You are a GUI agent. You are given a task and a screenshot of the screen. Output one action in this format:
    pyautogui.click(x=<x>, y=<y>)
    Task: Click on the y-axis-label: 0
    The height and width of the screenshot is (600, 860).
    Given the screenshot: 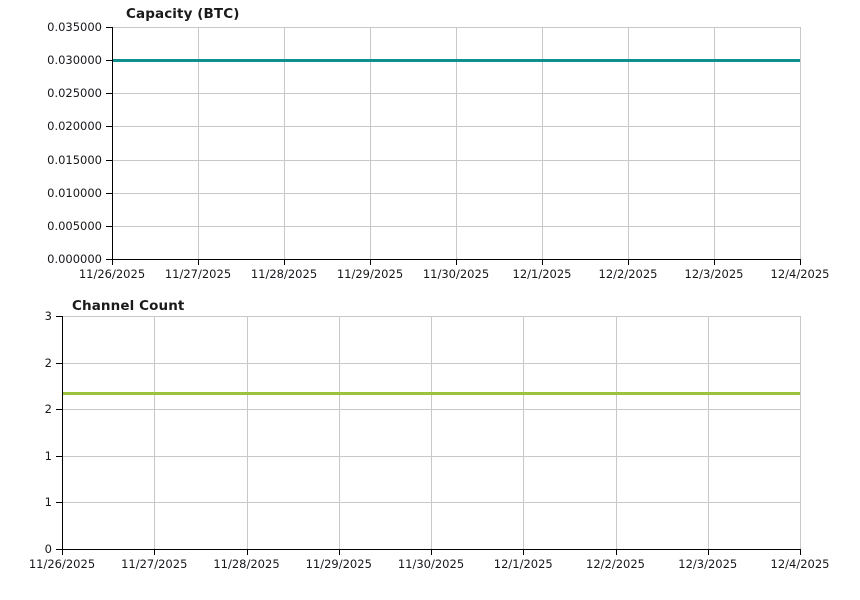 What is the action you would take?
    pyautogui.click(x=48, y=549)
    